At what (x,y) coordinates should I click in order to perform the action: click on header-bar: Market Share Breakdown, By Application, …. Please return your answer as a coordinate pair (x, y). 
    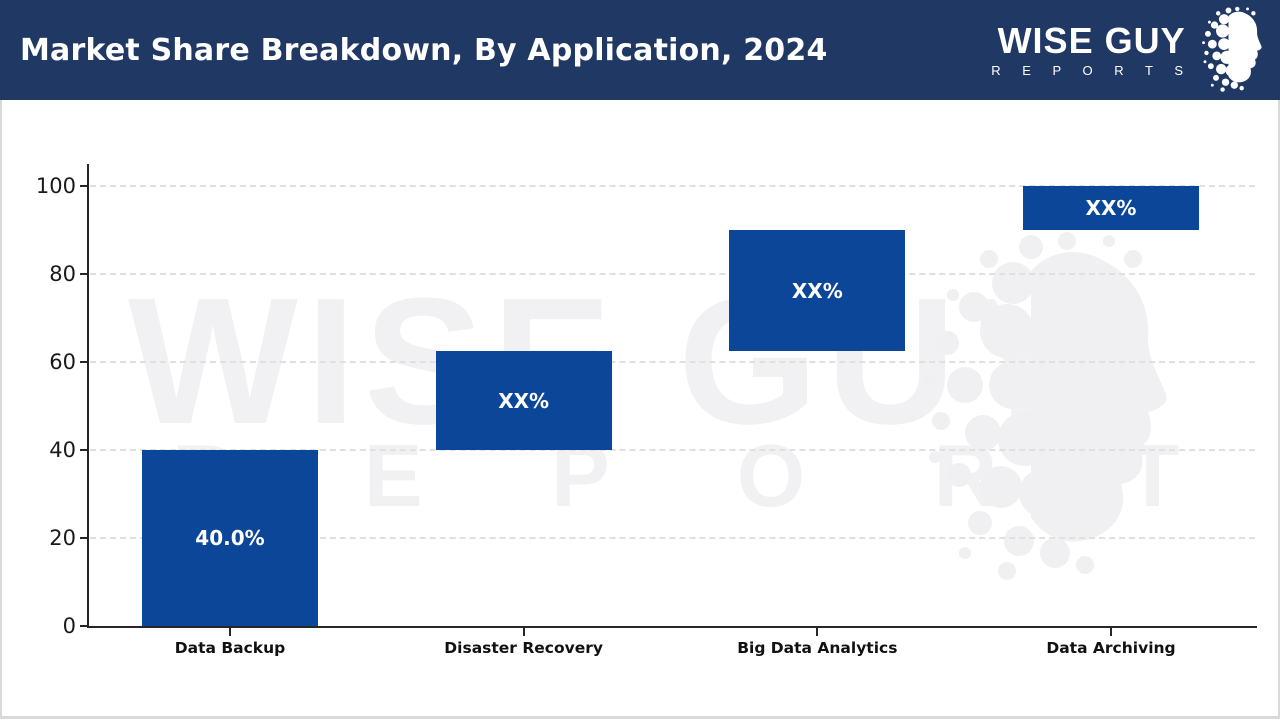
    Looking at the image, I should click on (640, 50).